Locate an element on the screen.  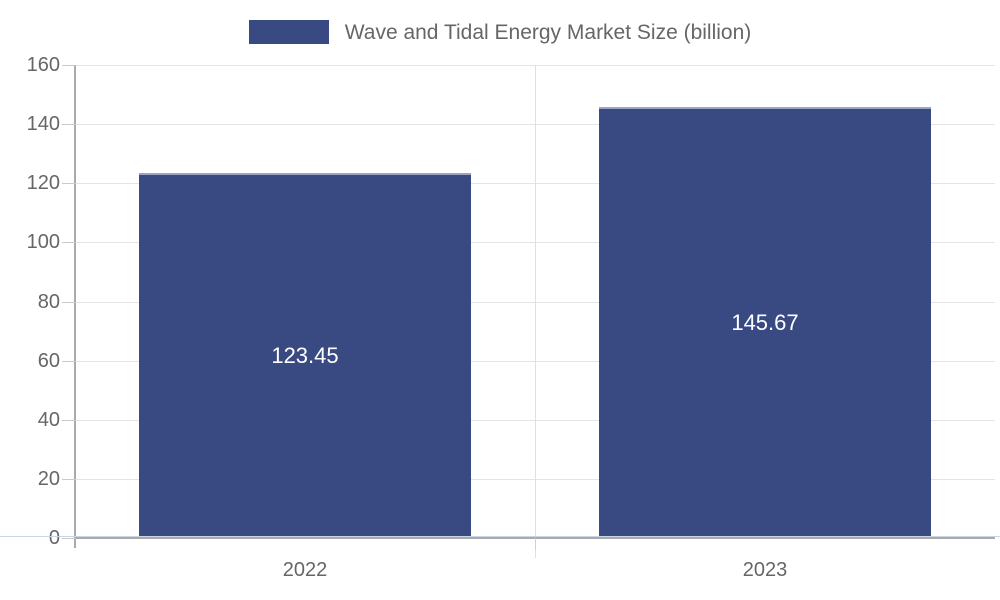
bar-value-label: 145.67 is located at coordinates (765, 322).